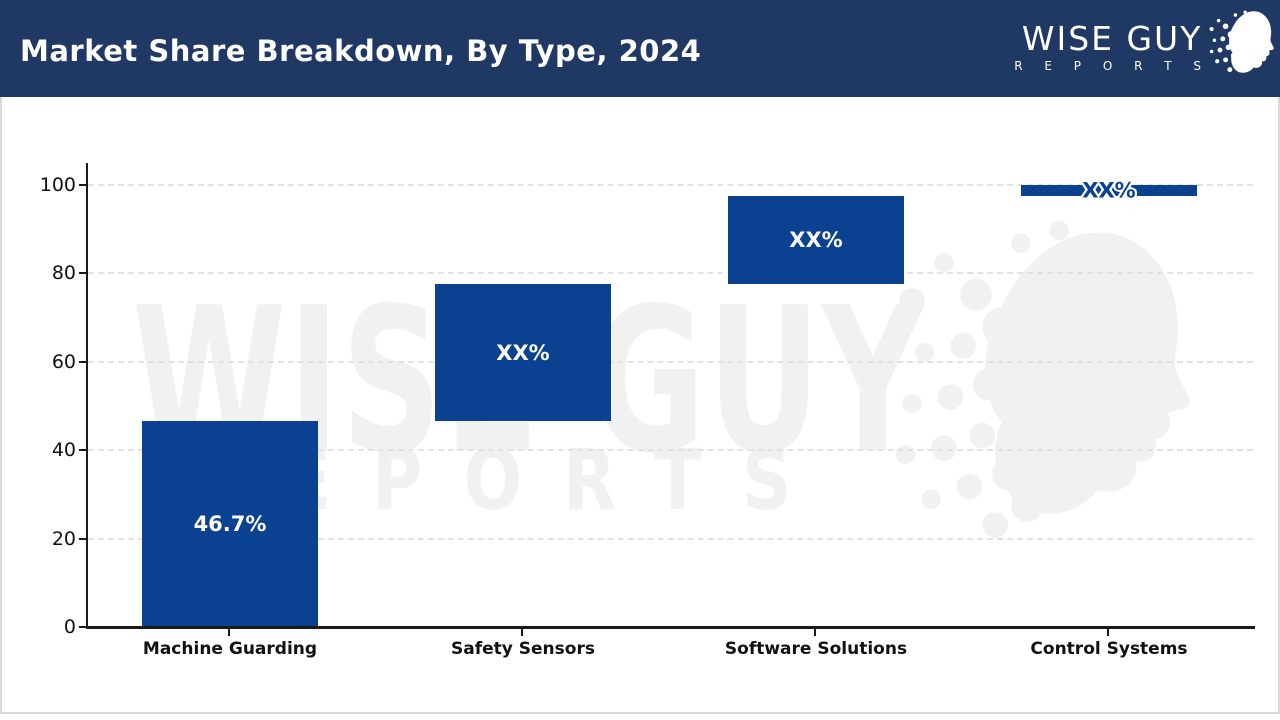  Describe the element at coordinates (1109, 649) in the screenshot. I see `x-label-control-systems: Control Systems` at that location.